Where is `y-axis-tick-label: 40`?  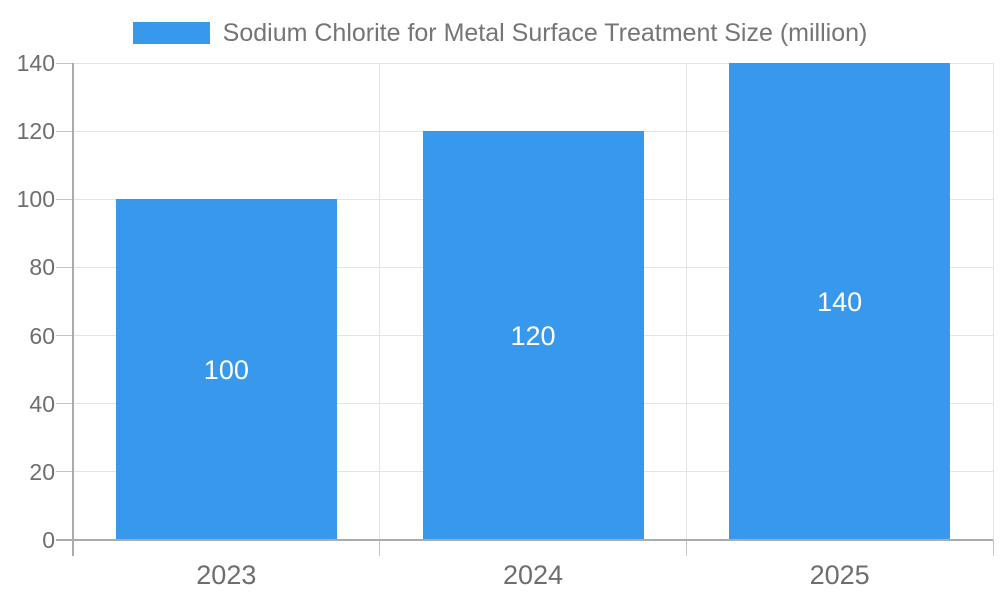
y-axis-tick-label: 40 is located at coordinates (42, 403).